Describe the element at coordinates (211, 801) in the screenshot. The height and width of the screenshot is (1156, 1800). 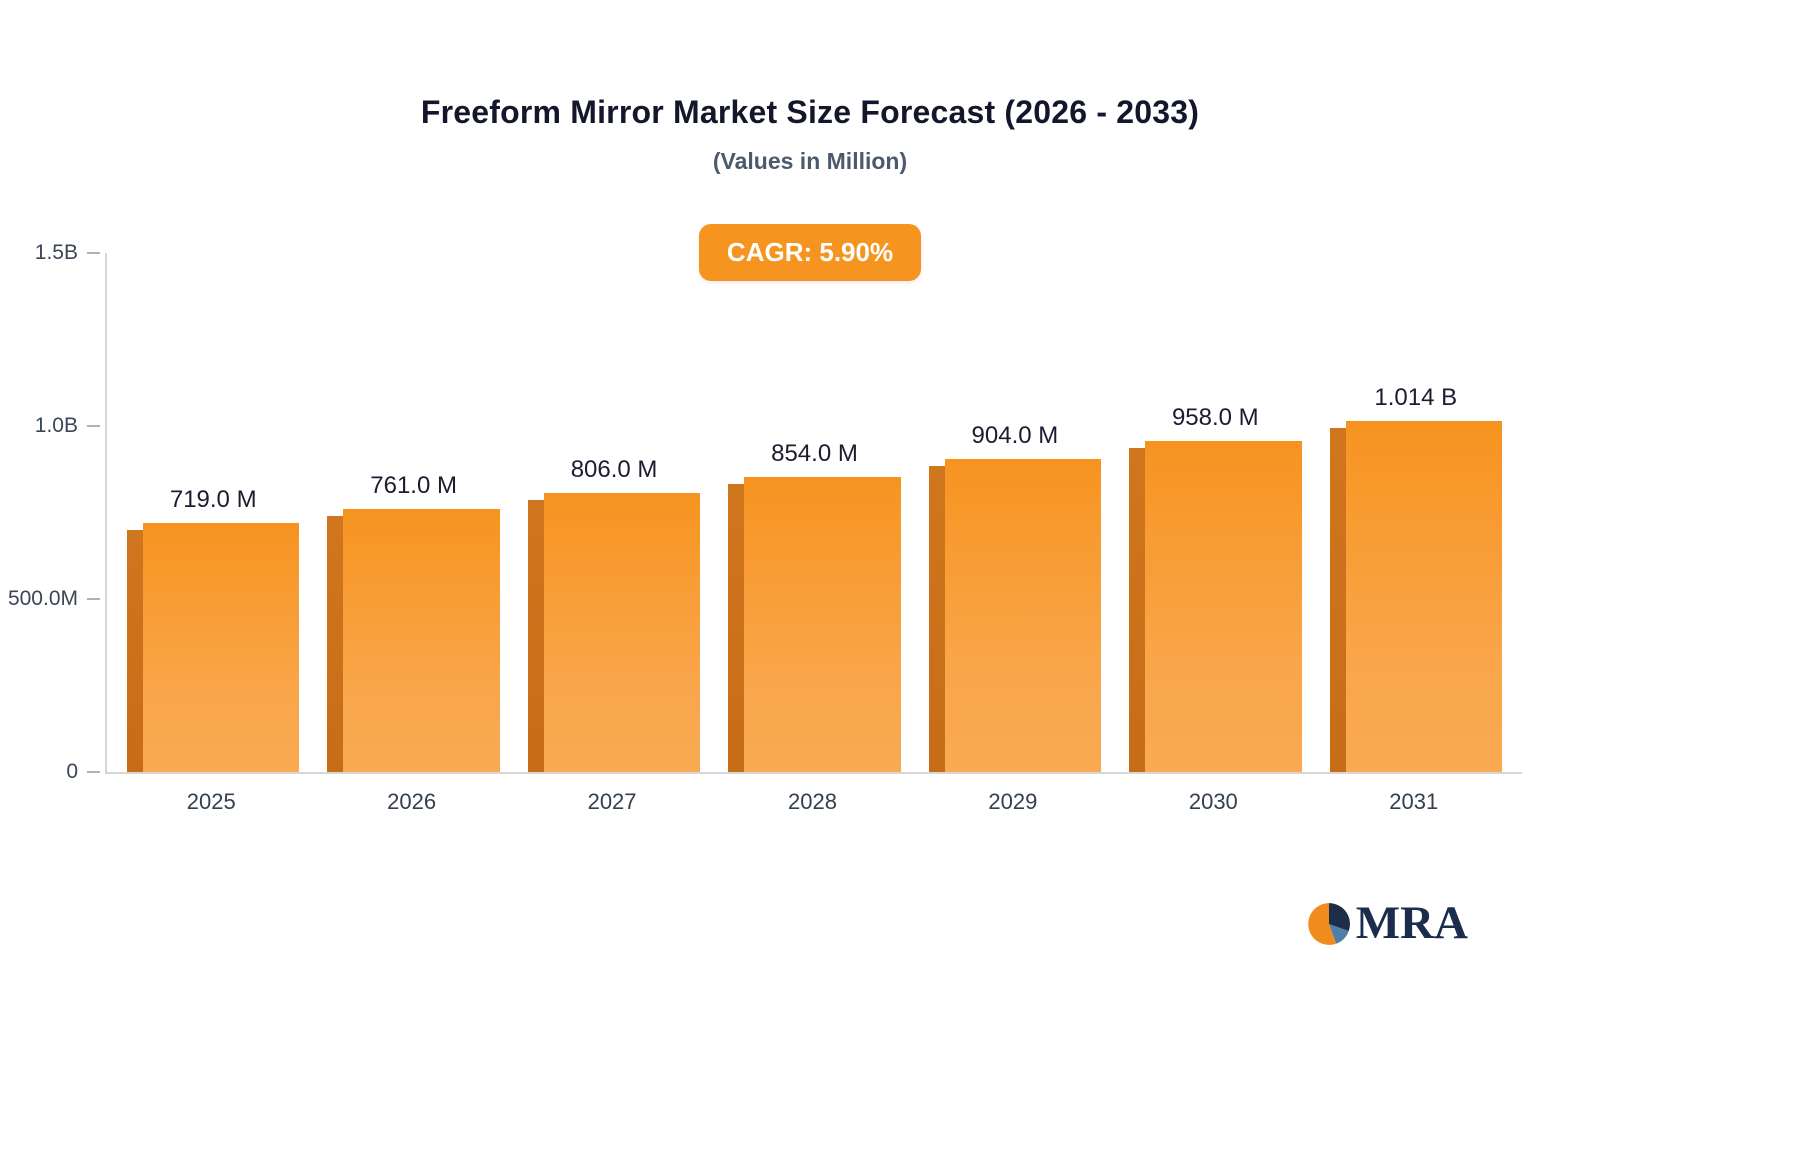
I see `x-axis-label: 2025` at that location.